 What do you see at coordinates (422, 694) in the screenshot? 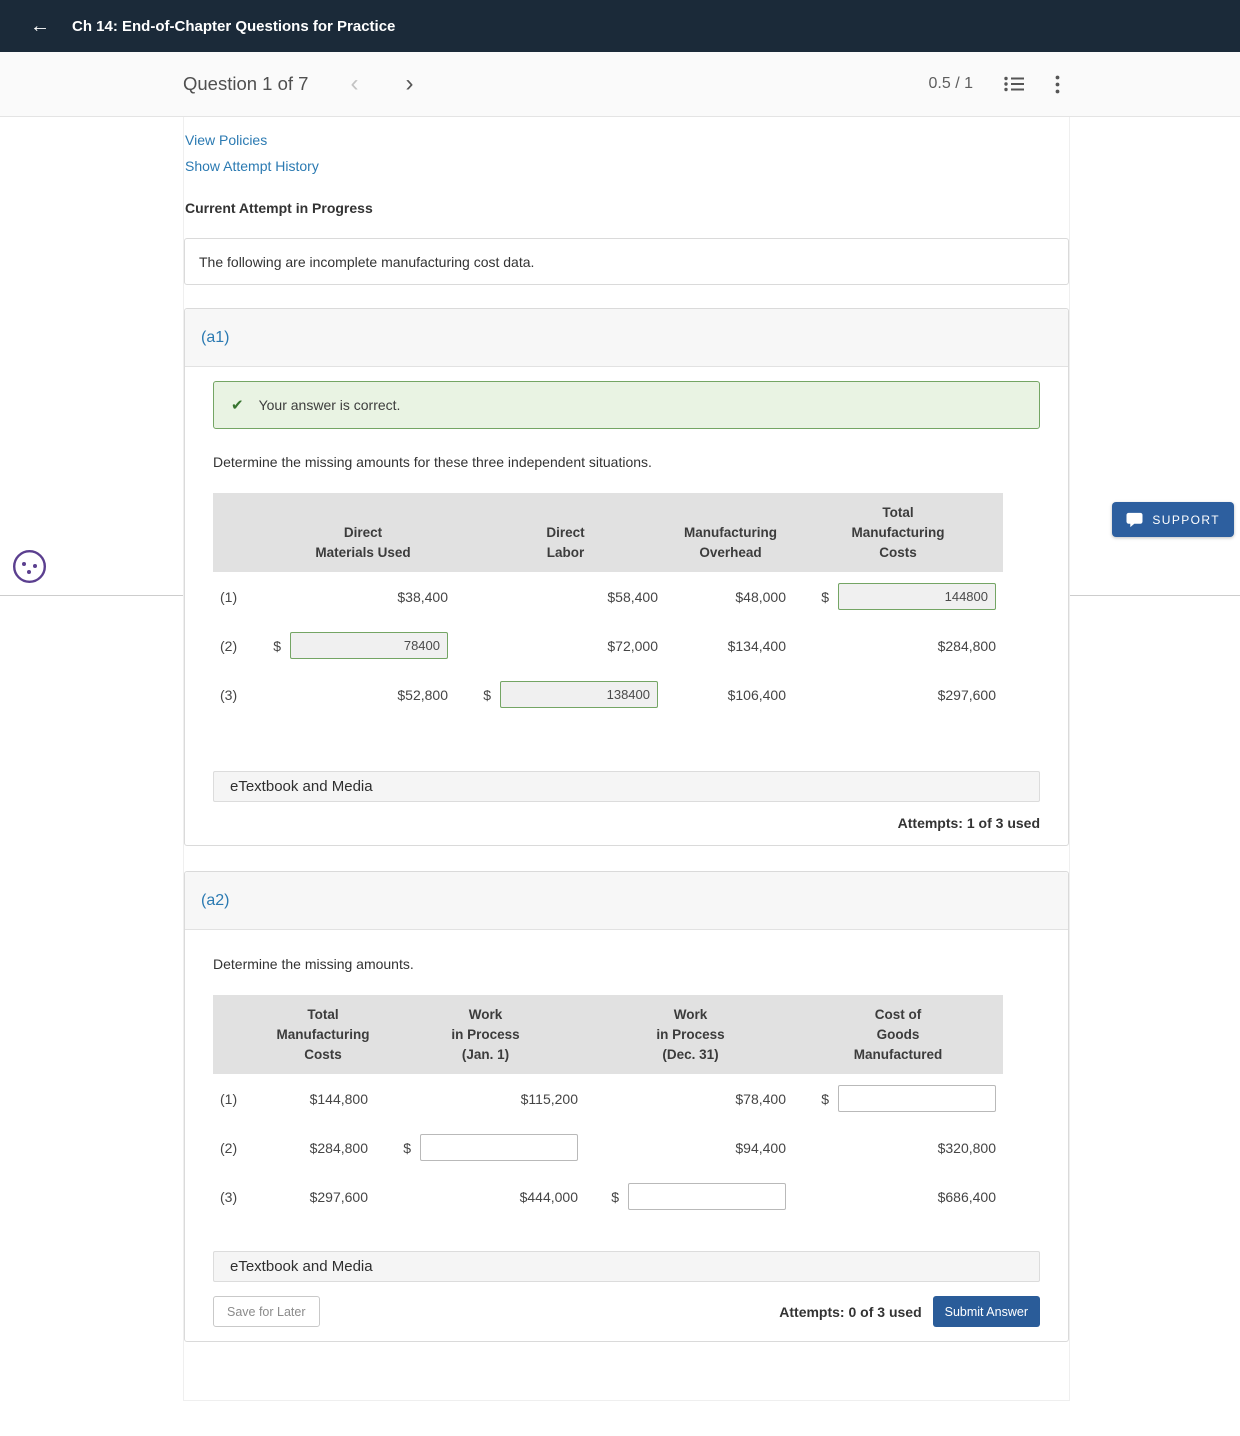
I see `value-cell: $52,800` at bounding box center [422, 694].